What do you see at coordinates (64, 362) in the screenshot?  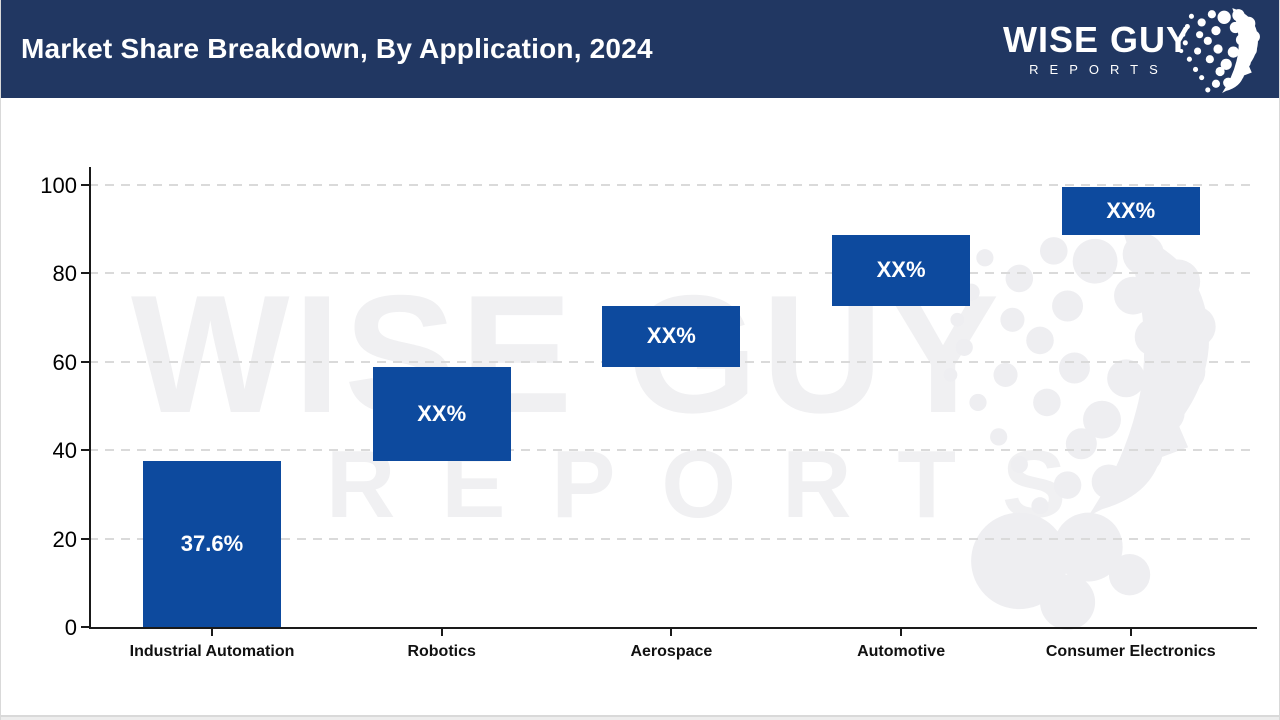 I see `y-tick-label-60: 60` at bounding box center [64, 362].